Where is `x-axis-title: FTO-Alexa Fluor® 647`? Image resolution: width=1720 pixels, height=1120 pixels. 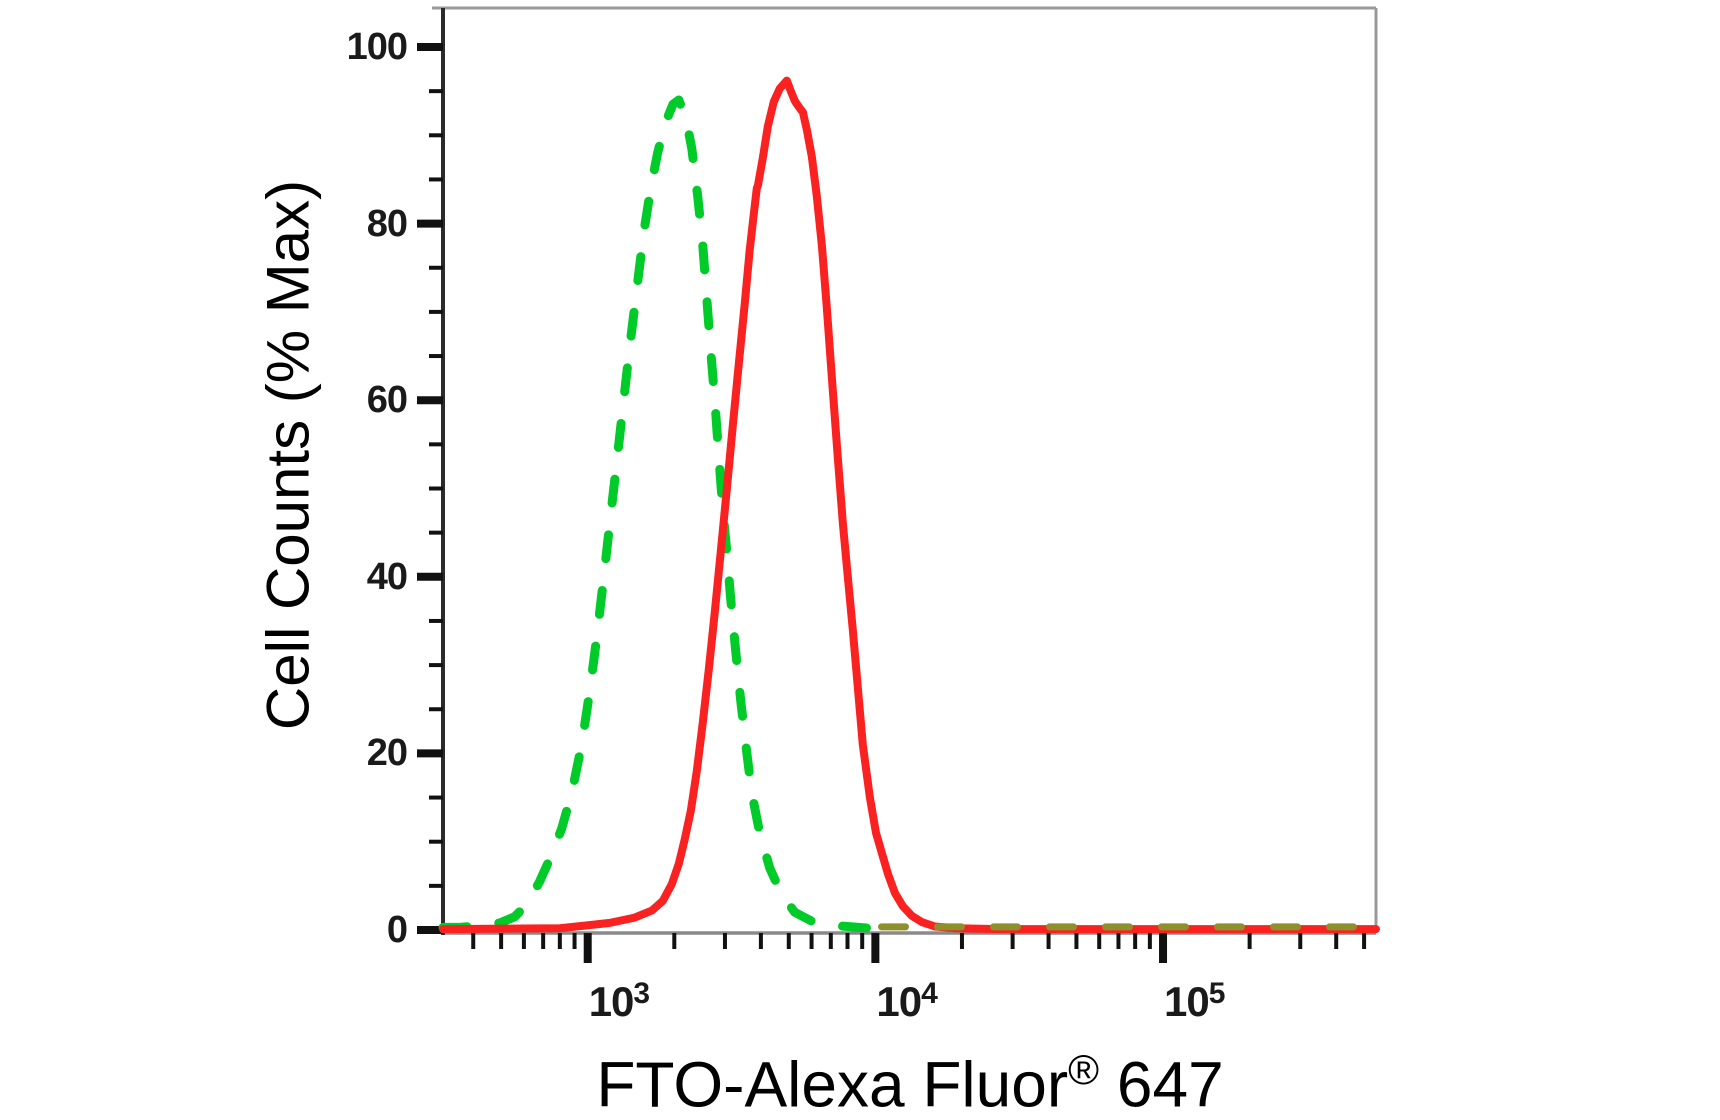
x-axis-title: FTO-Alexa Fluor® 647 is located at coordinates (909, 1083).